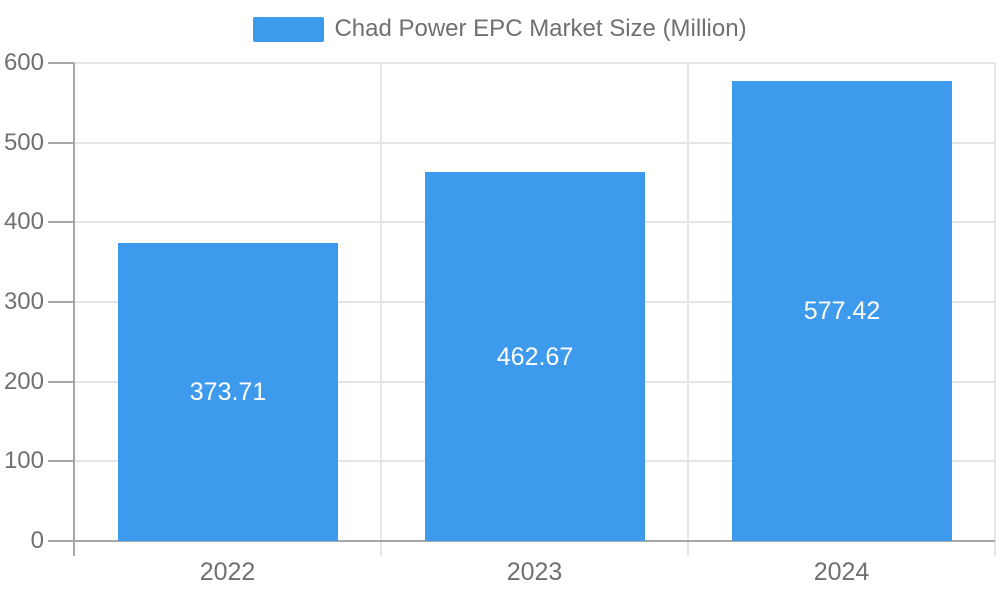  What do you see at coordinates (534, 572) in the screenshot?
I see `x-tick-label-2023: 2023` at bounding box center [534, 572].